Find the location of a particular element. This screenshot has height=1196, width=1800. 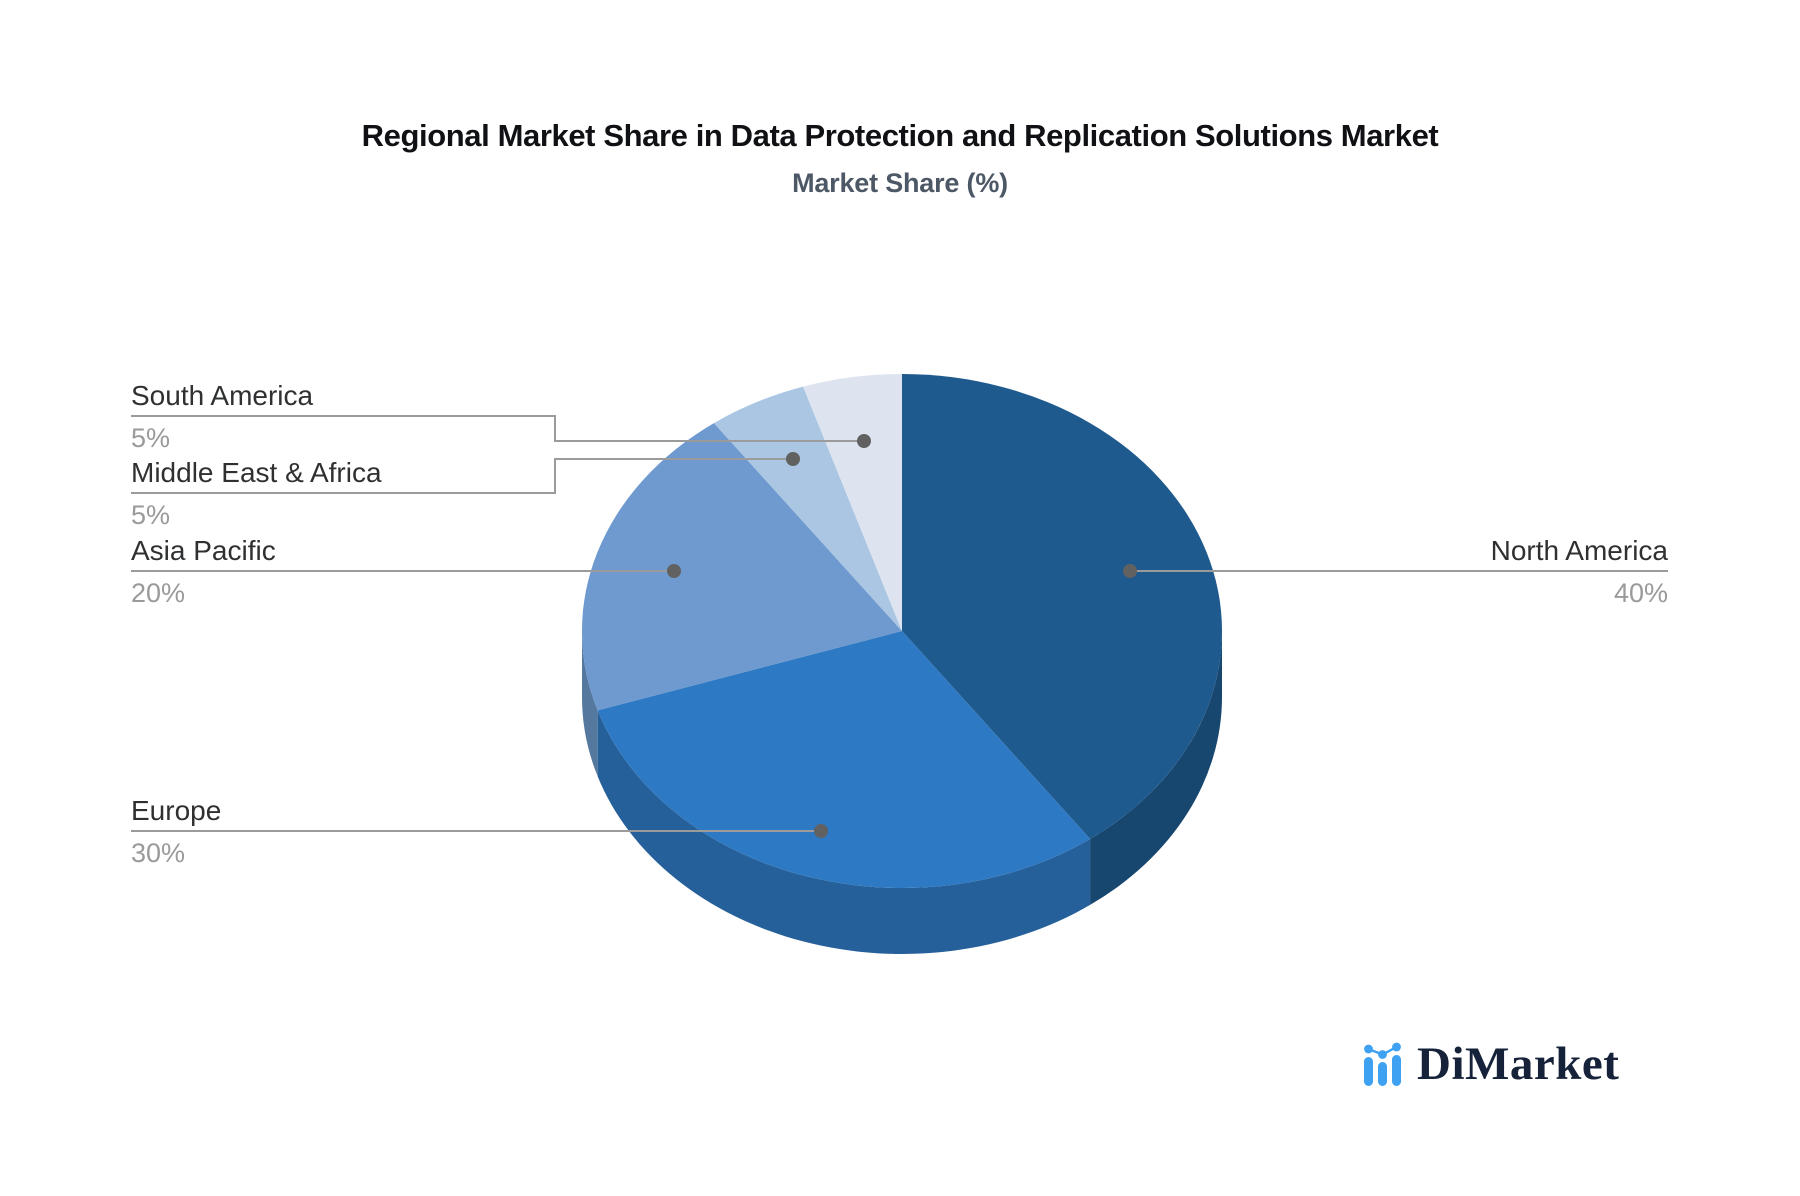

pie-slice-asia-pacific is located at coordinates (742, 567).